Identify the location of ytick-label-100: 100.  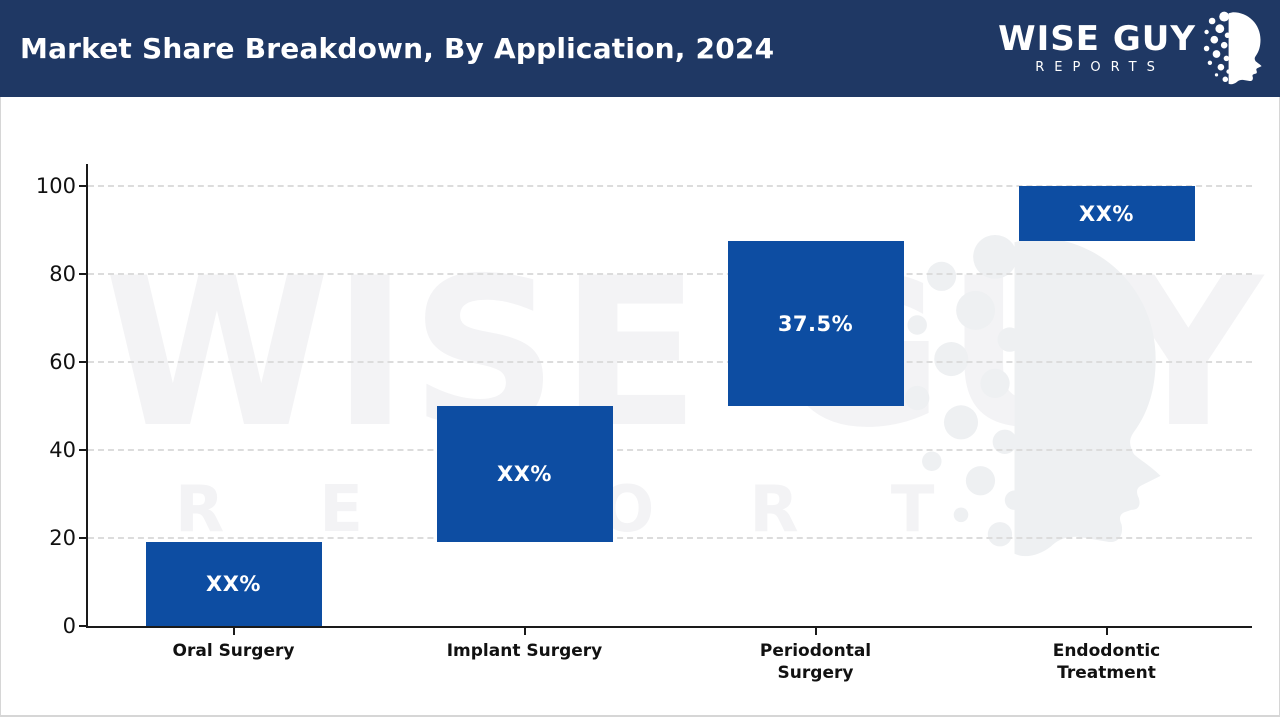
(55, 186).